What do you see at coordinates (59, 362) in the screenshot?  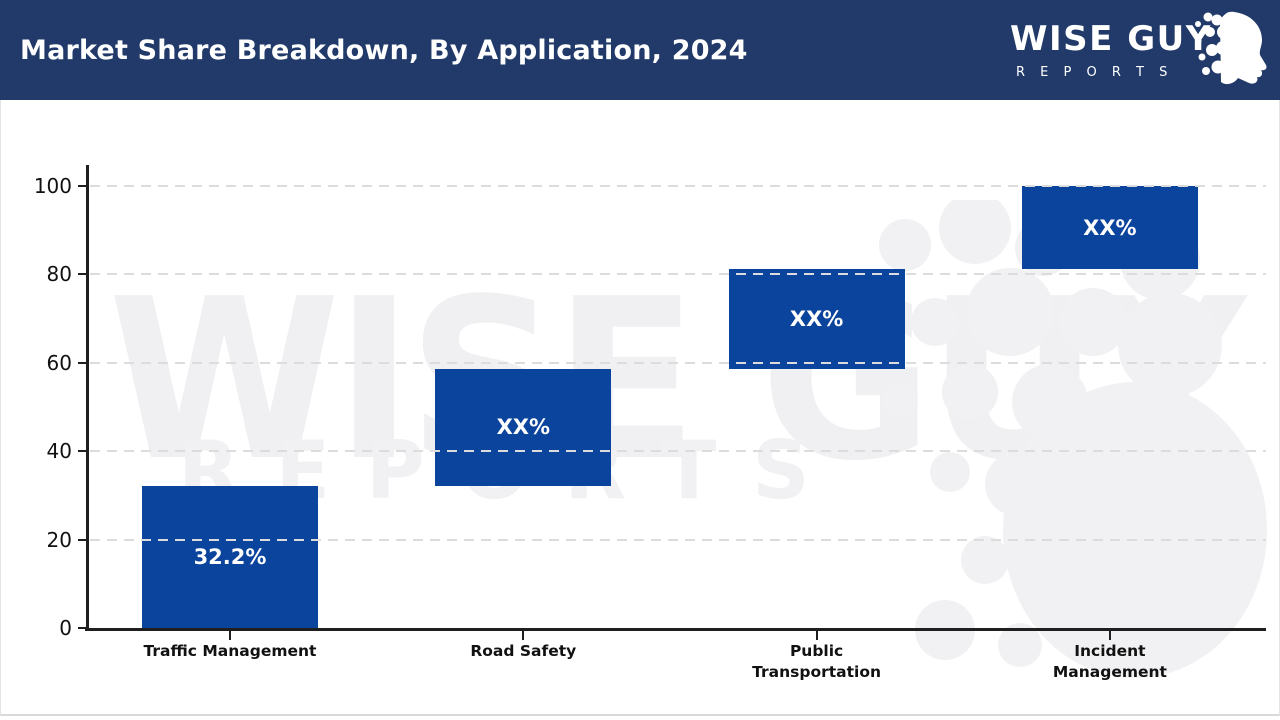 I see `y-tick-label-60: 60` at bounding box center [59, 362].